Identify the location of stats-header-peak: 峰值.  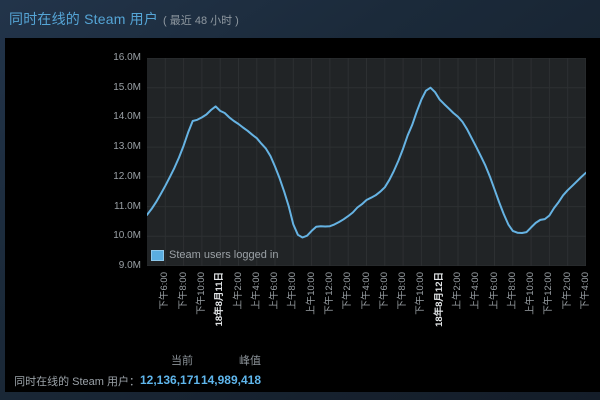
(250, 361).